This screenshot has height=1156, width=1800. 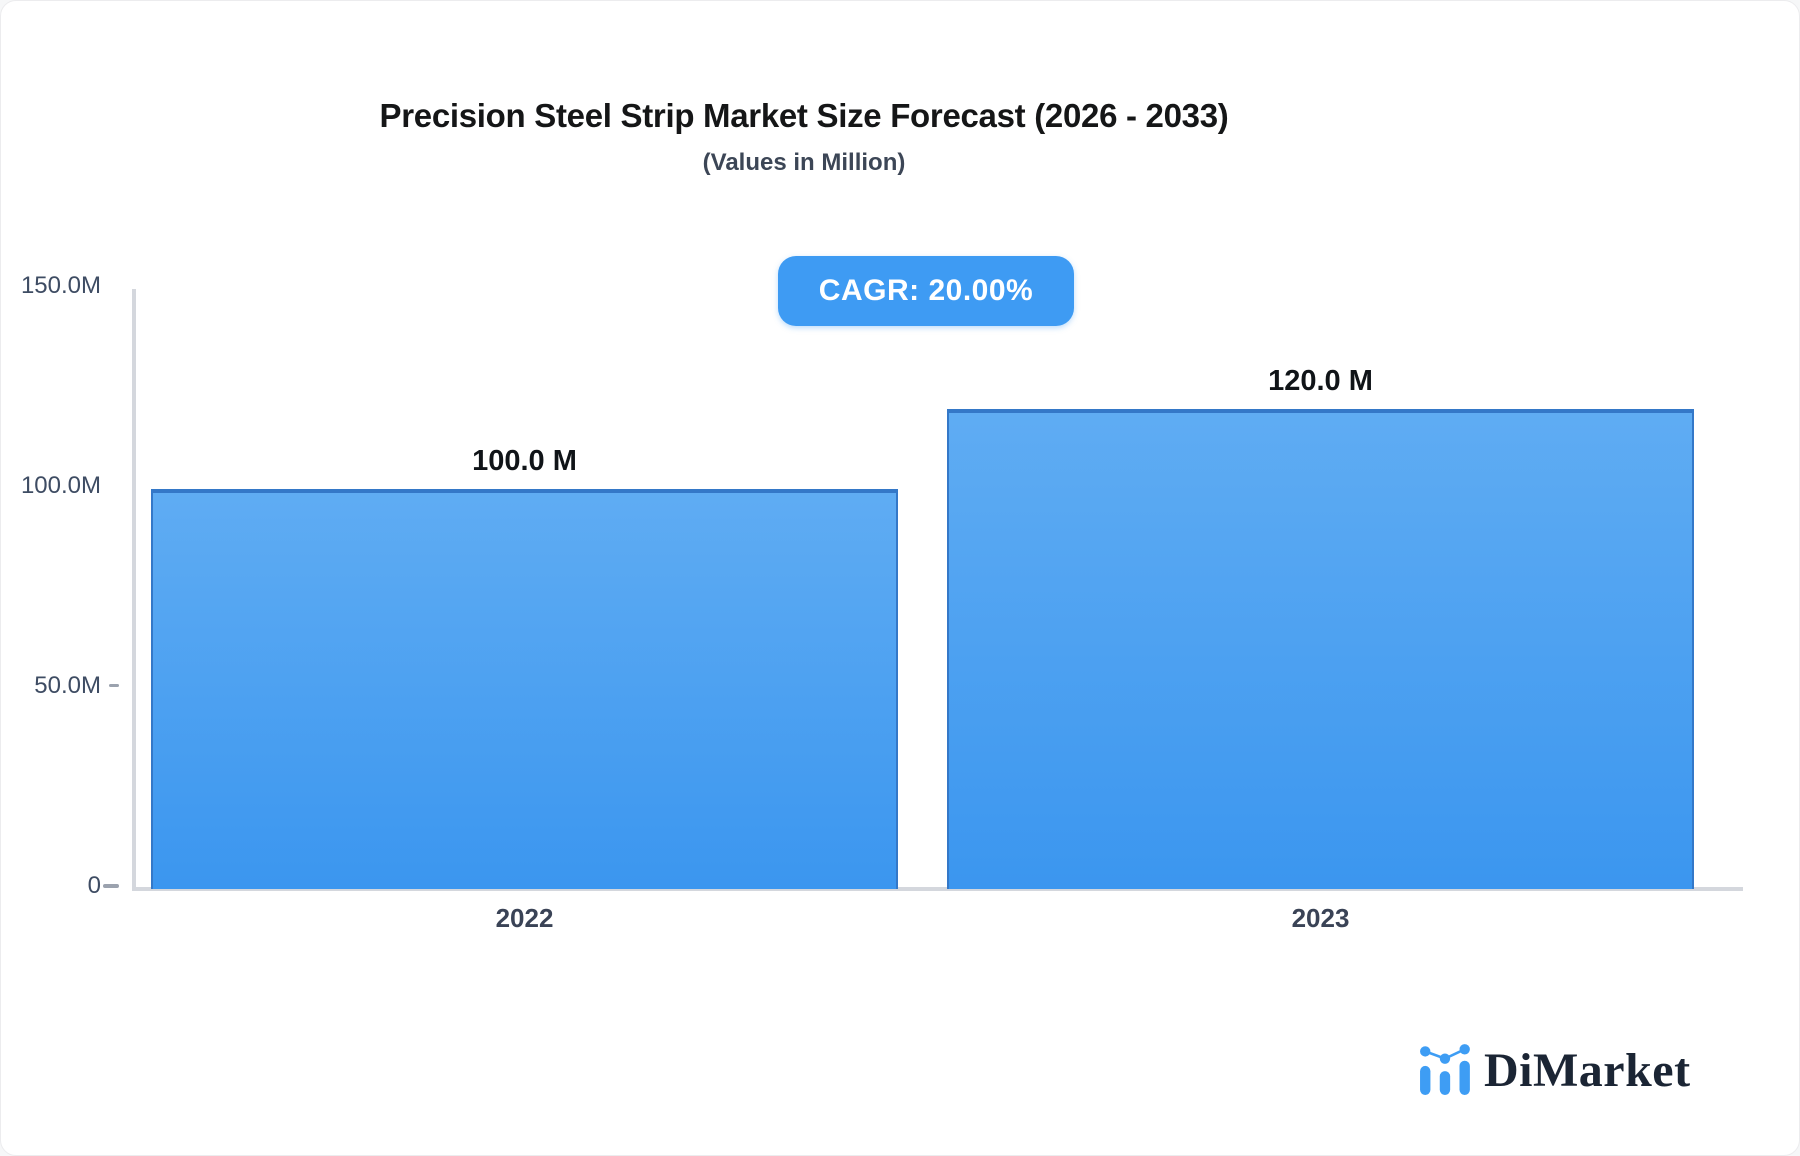 What do you see at coordinates (1320, 381) in the screenshot?
I see `bar-value-label: 120.0 M` at bounding box center [1320, 381].